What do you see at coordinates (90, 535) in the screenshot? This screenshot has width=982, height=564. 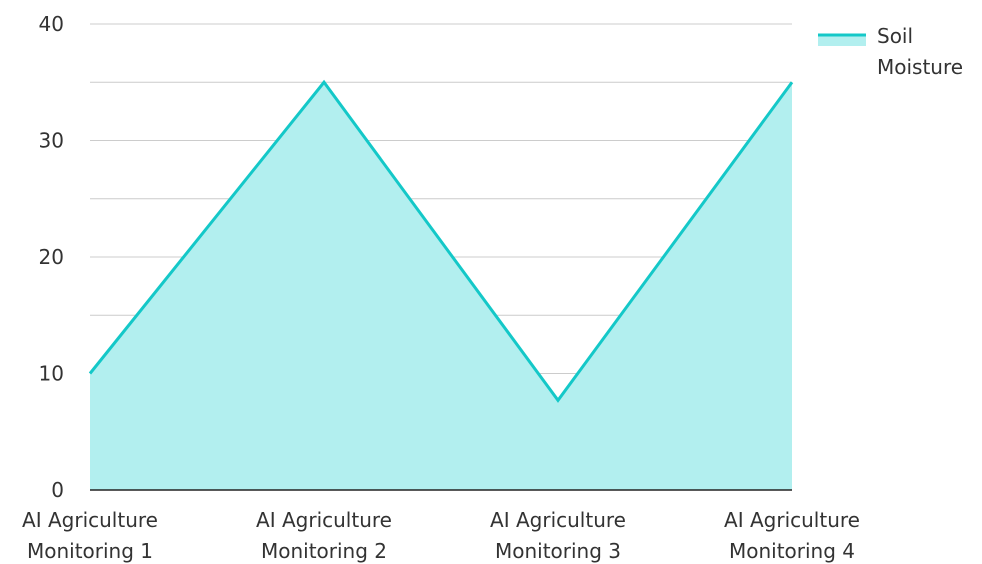 I see `x-tick-label: AI Agriculture Monitoring 1` at bounding box center [90, 535].